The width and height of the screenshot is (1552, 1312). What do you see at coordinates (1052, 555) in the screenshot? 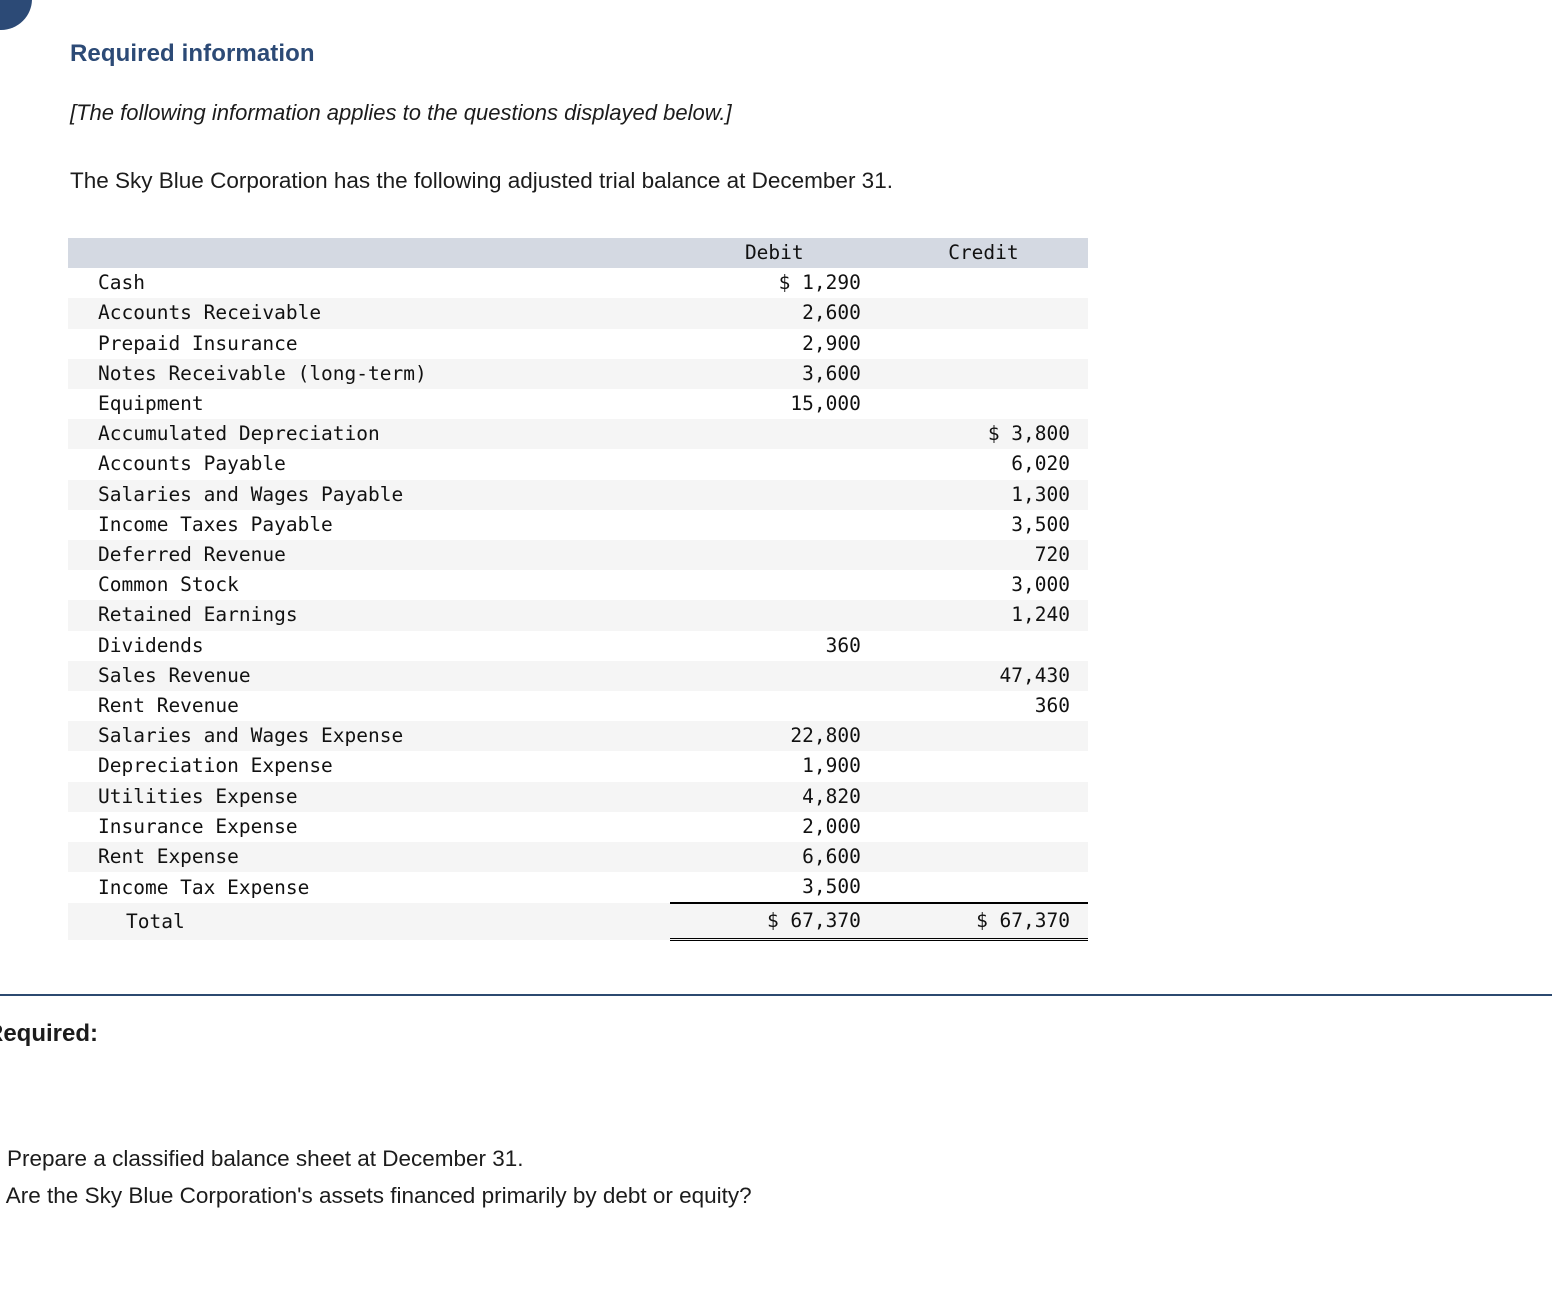
I see `cell-credit: 720` at bounding box center [1052, 555].